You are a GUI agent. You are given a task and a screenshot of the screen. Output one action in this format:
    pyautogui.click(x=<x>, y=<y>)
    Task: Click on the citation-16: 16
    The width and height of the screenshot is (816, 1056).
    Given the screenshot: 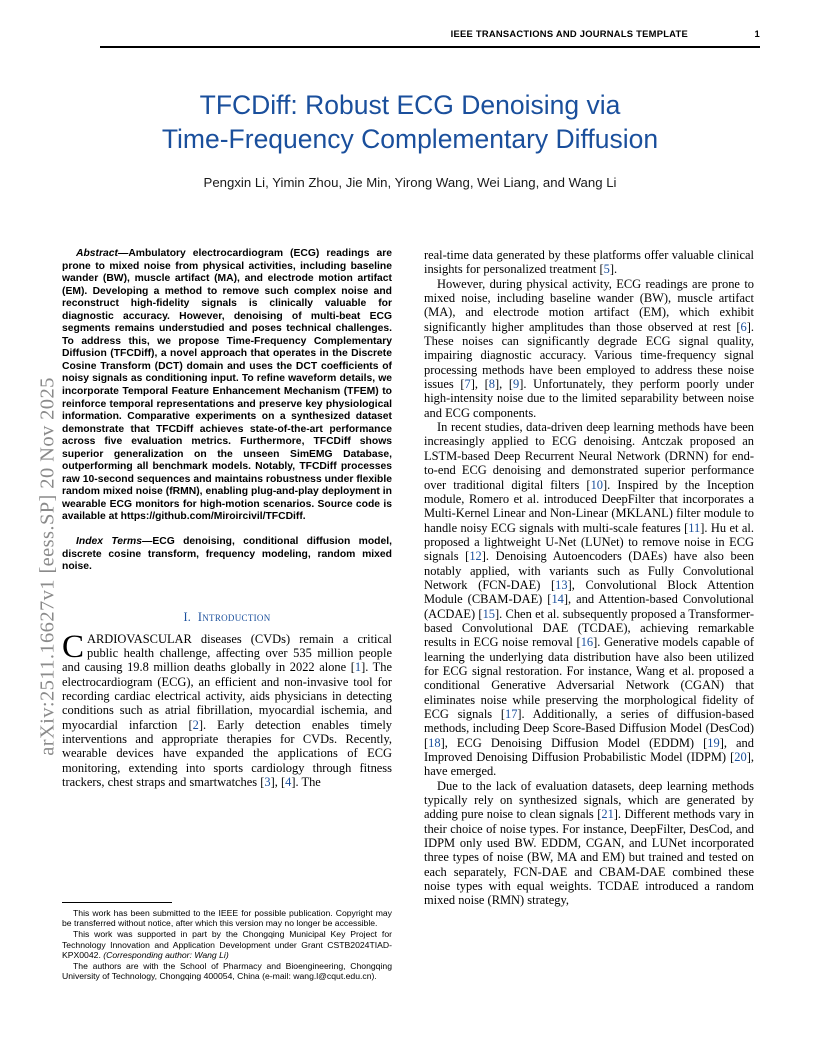 What is the action you would take?
    pyautogui.click(x=587, y=642)
    